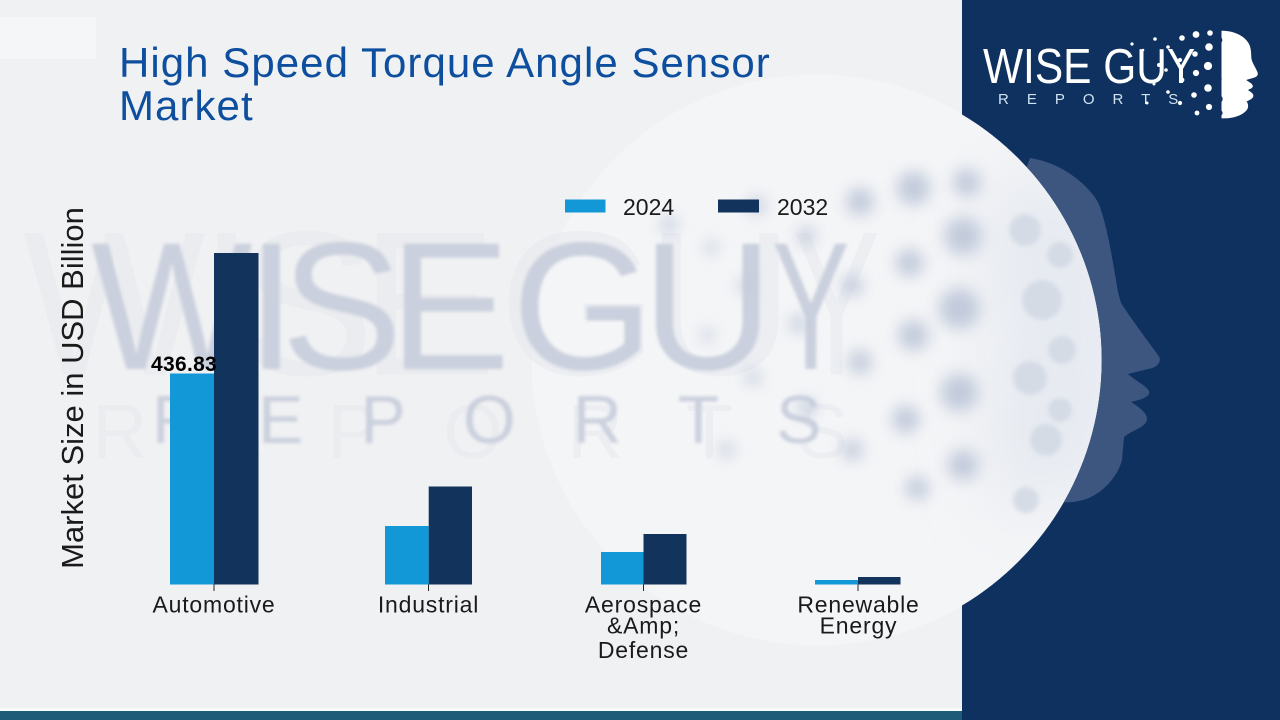 Image resolution: width=1280 pixels, height=720 pixels. I want to click on svg-text: Automotive, so click(213, 605).